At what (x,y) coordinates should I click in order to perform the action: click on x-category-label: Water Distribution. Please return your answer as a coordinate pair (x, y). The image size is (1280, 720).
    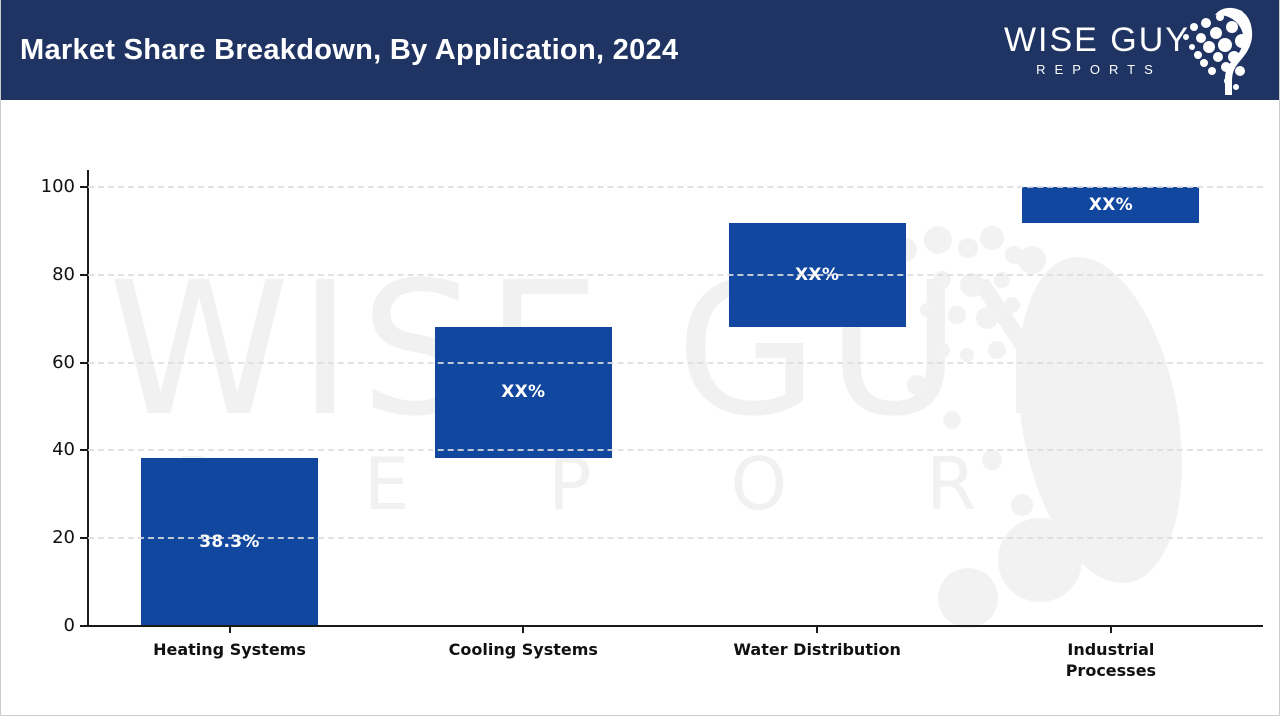
    Looking at the image, I should click on (817, 649).